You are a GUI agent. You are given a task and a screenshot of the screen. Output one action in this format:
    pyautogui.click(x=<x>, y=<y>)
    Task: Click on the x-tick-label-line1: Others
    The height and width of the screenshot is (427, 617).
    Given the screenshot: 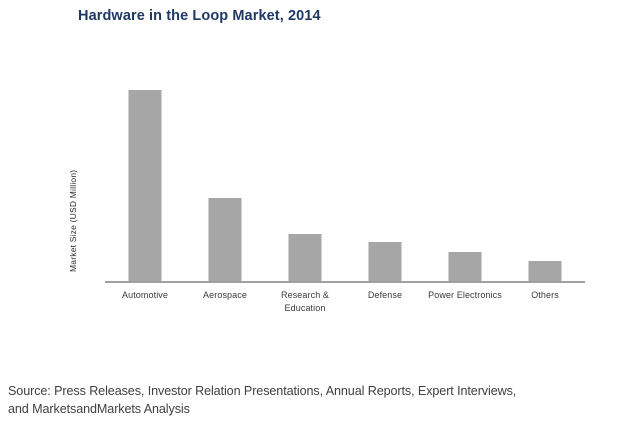 What is the action you would take?
    pyautogui.click(x=545, y=295)
    